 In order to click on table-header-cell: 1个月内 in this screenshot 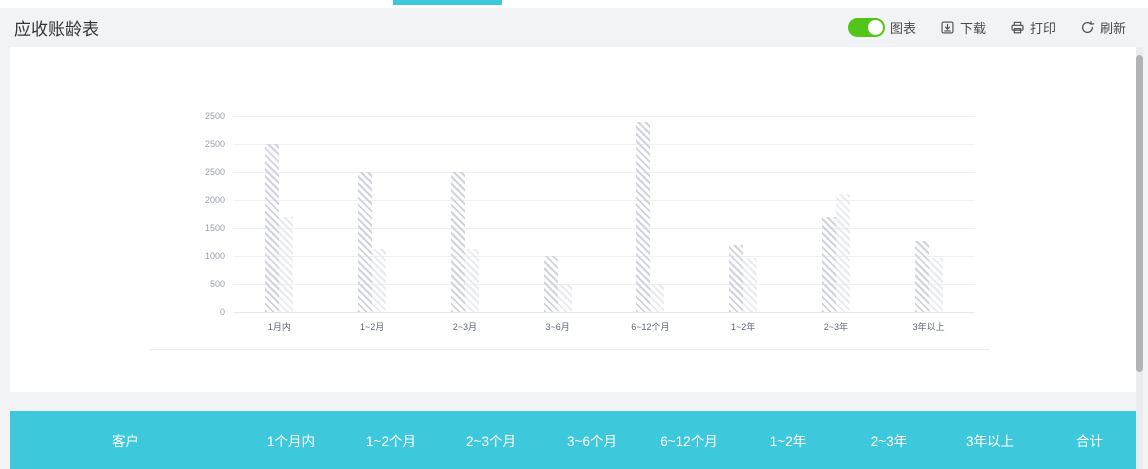, I will do `click(290, 441)`.